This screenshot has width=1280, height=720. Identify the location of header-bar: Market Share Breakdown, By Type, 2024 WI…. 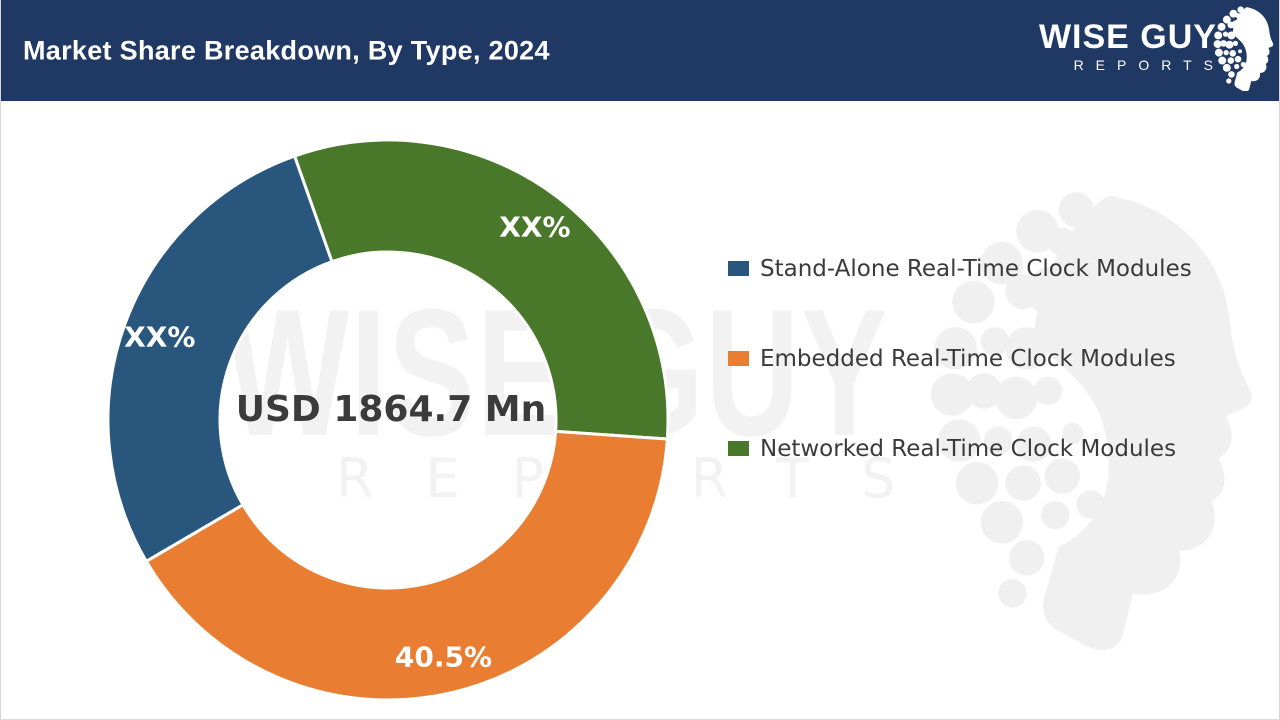
(640, 50).